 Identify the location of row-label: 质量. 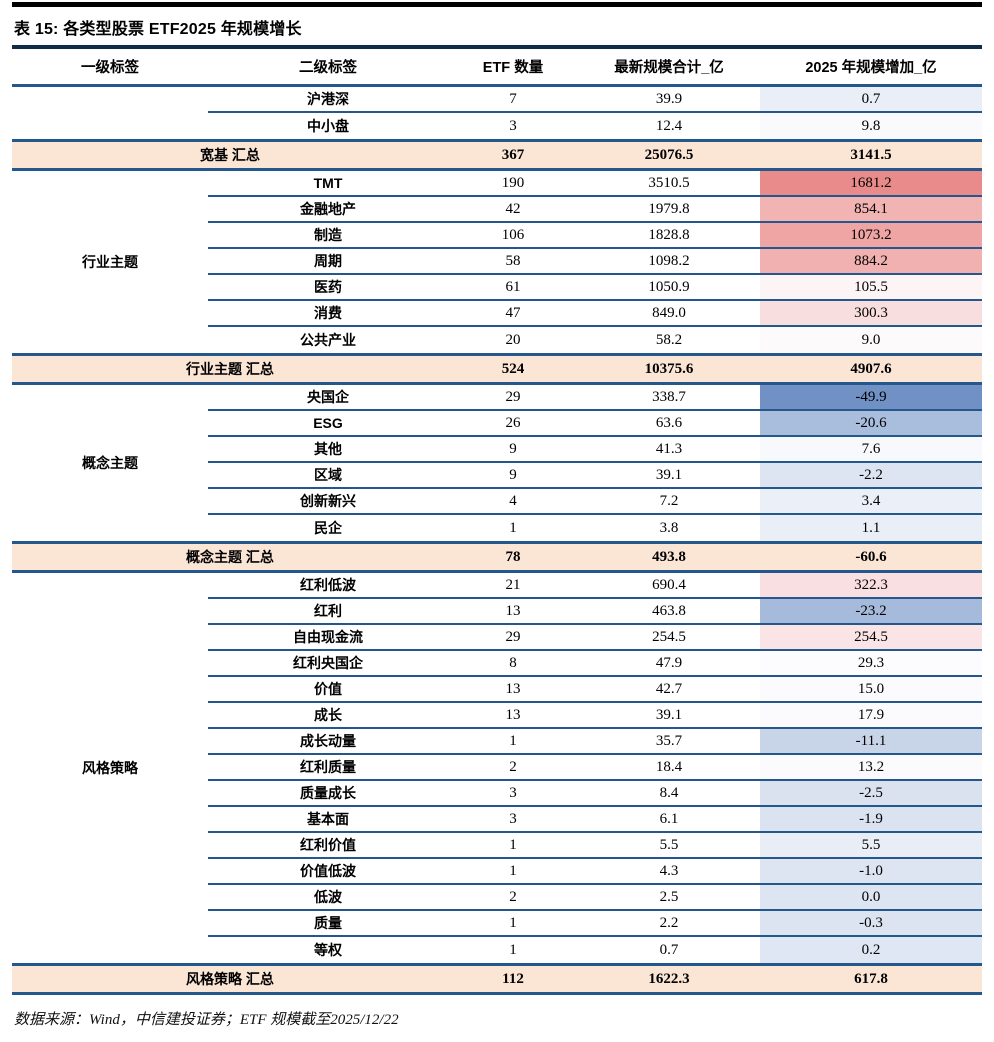
(328, 924).